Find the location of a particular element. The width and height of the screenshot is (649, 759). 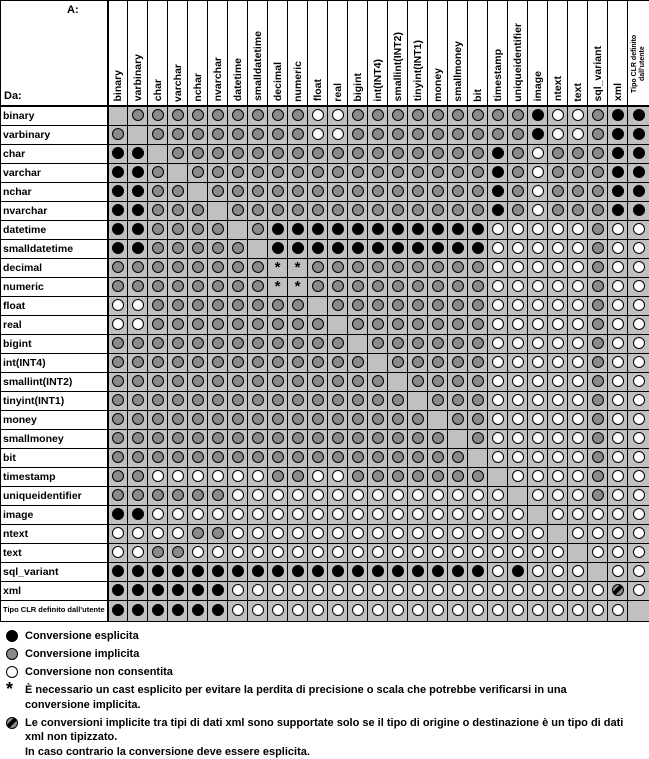

matrix-row: timestamp is located at coordinates (325, 476).